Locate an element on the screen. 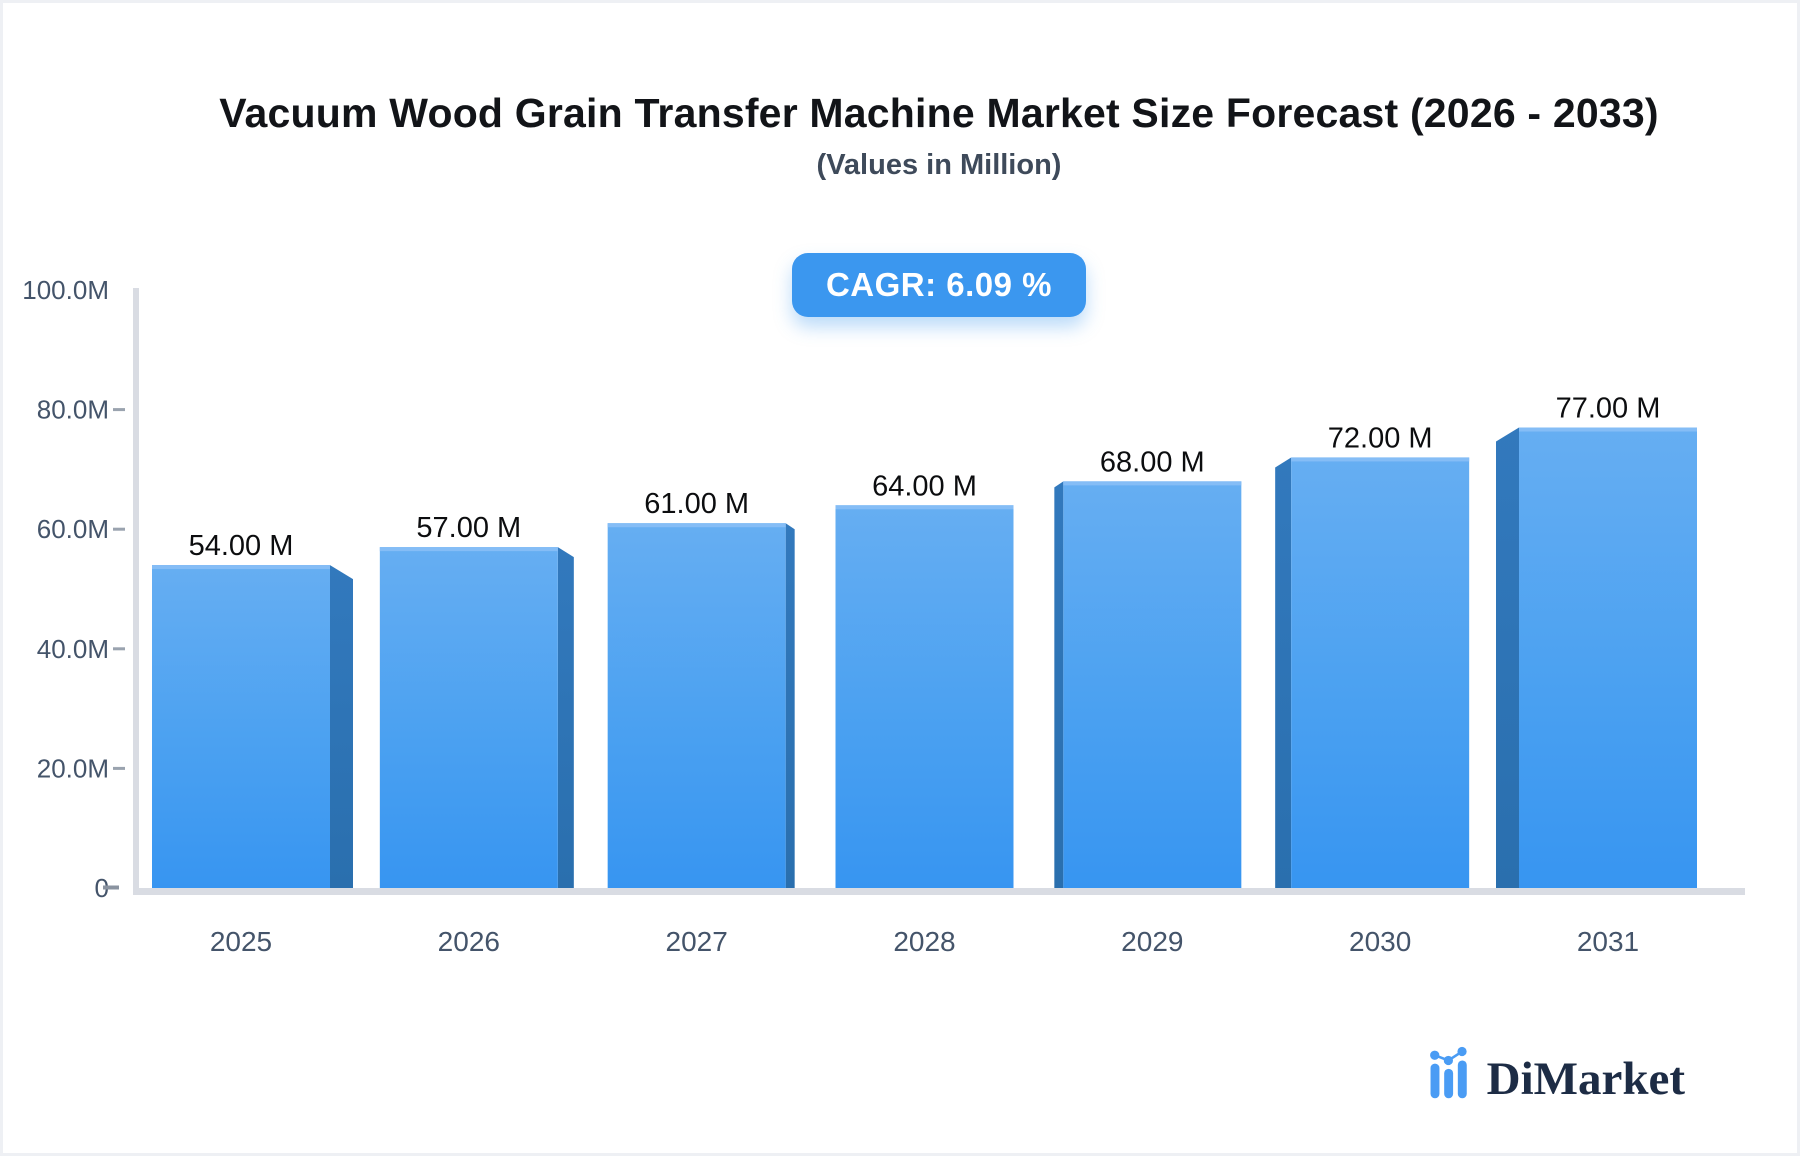  bar-value-label: 64.00 M is located at coordinates (924, 486).